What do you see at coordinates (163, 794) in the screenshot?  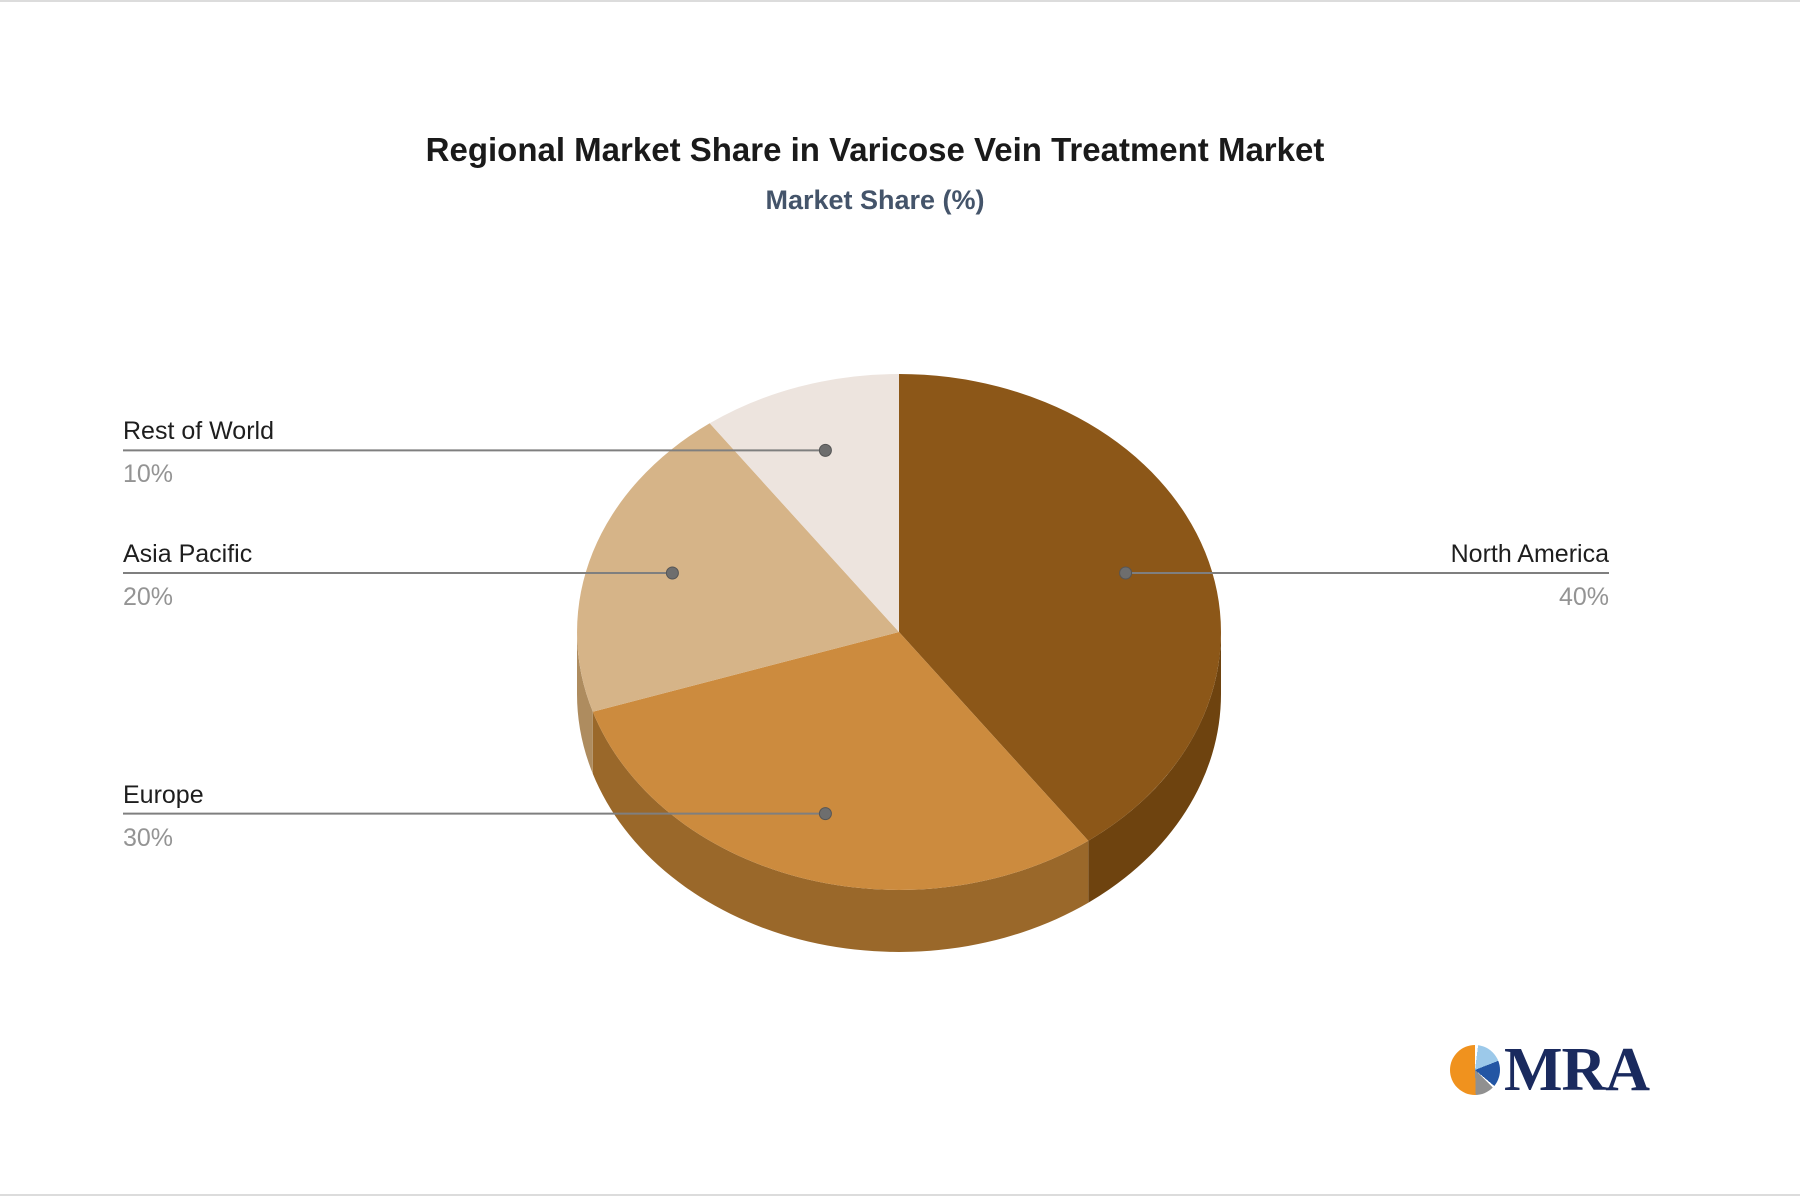 I see `slice-label: Europe` at bounding box center [163, 794].